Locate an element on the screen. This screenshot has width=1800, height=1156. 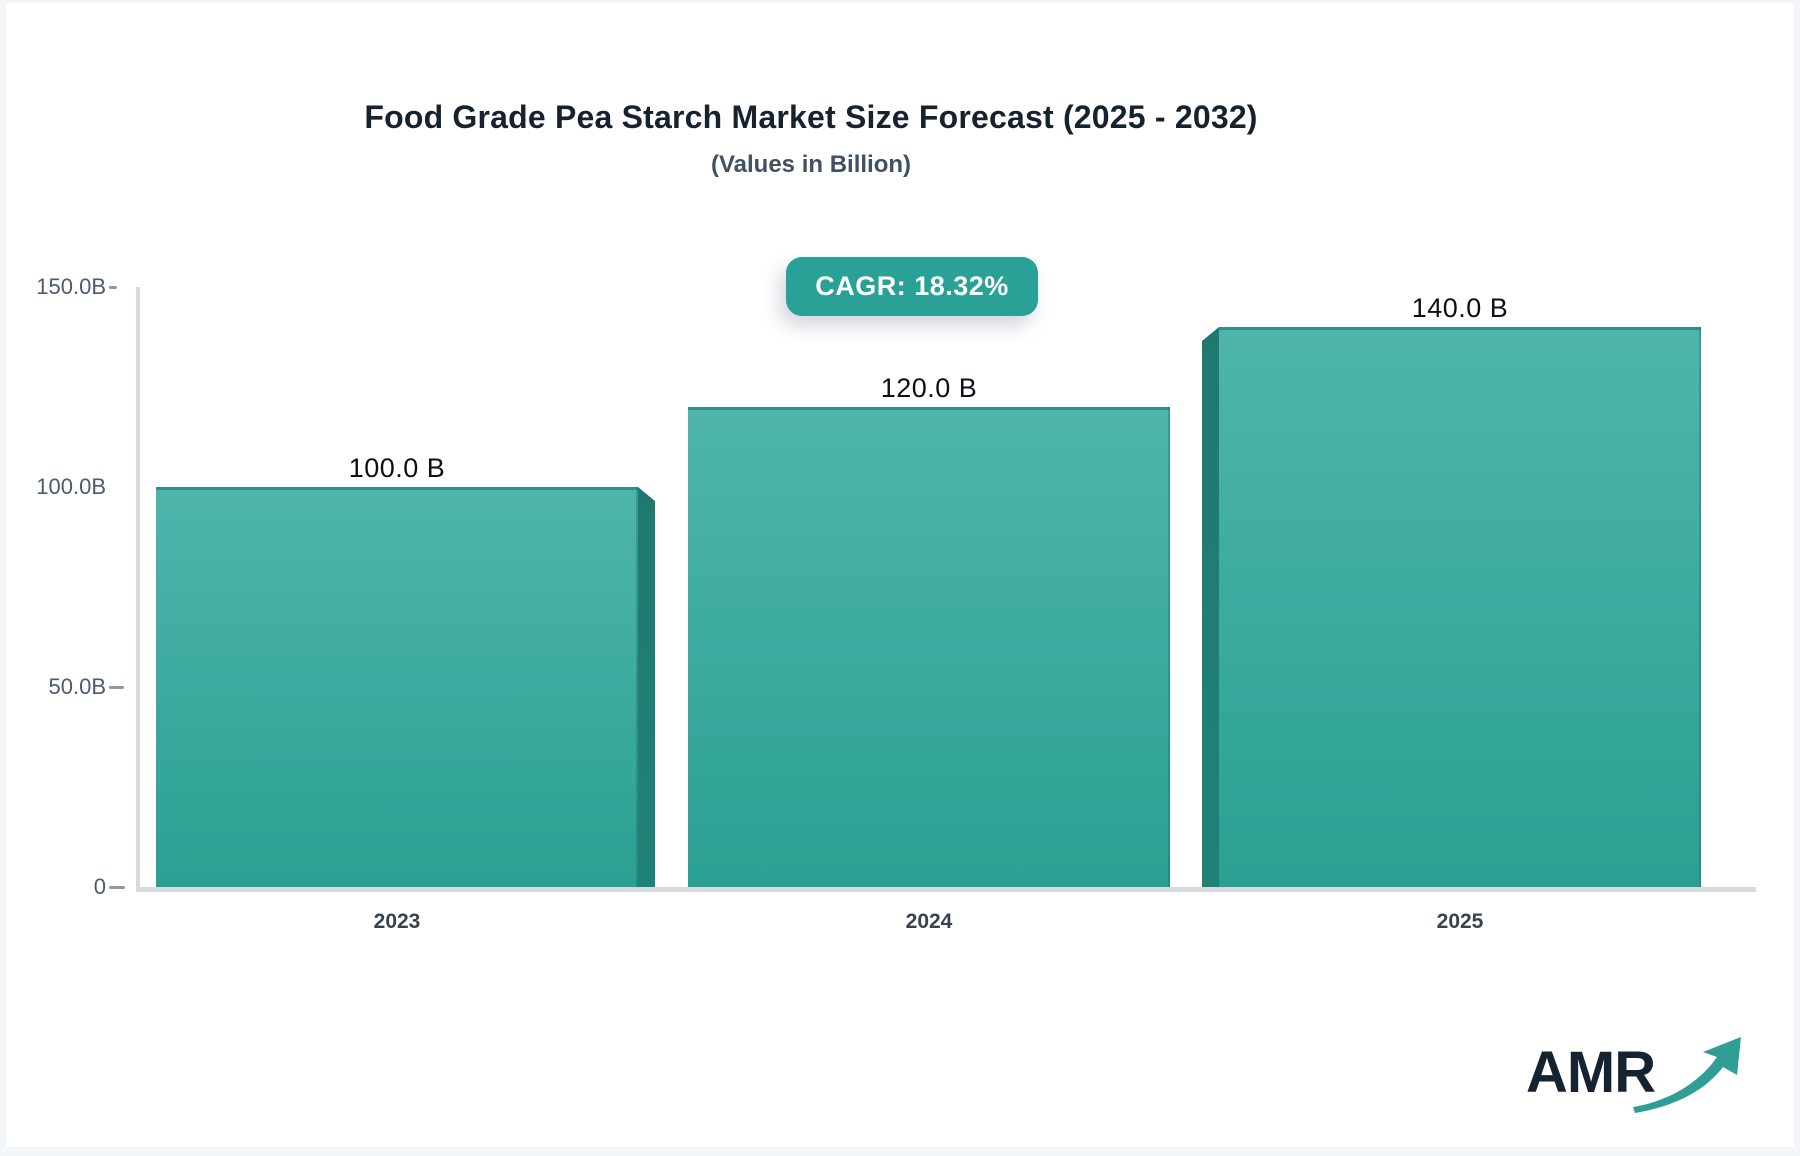
chart-subtitle: (Values in Billion) is located at coordinates (811, 164).